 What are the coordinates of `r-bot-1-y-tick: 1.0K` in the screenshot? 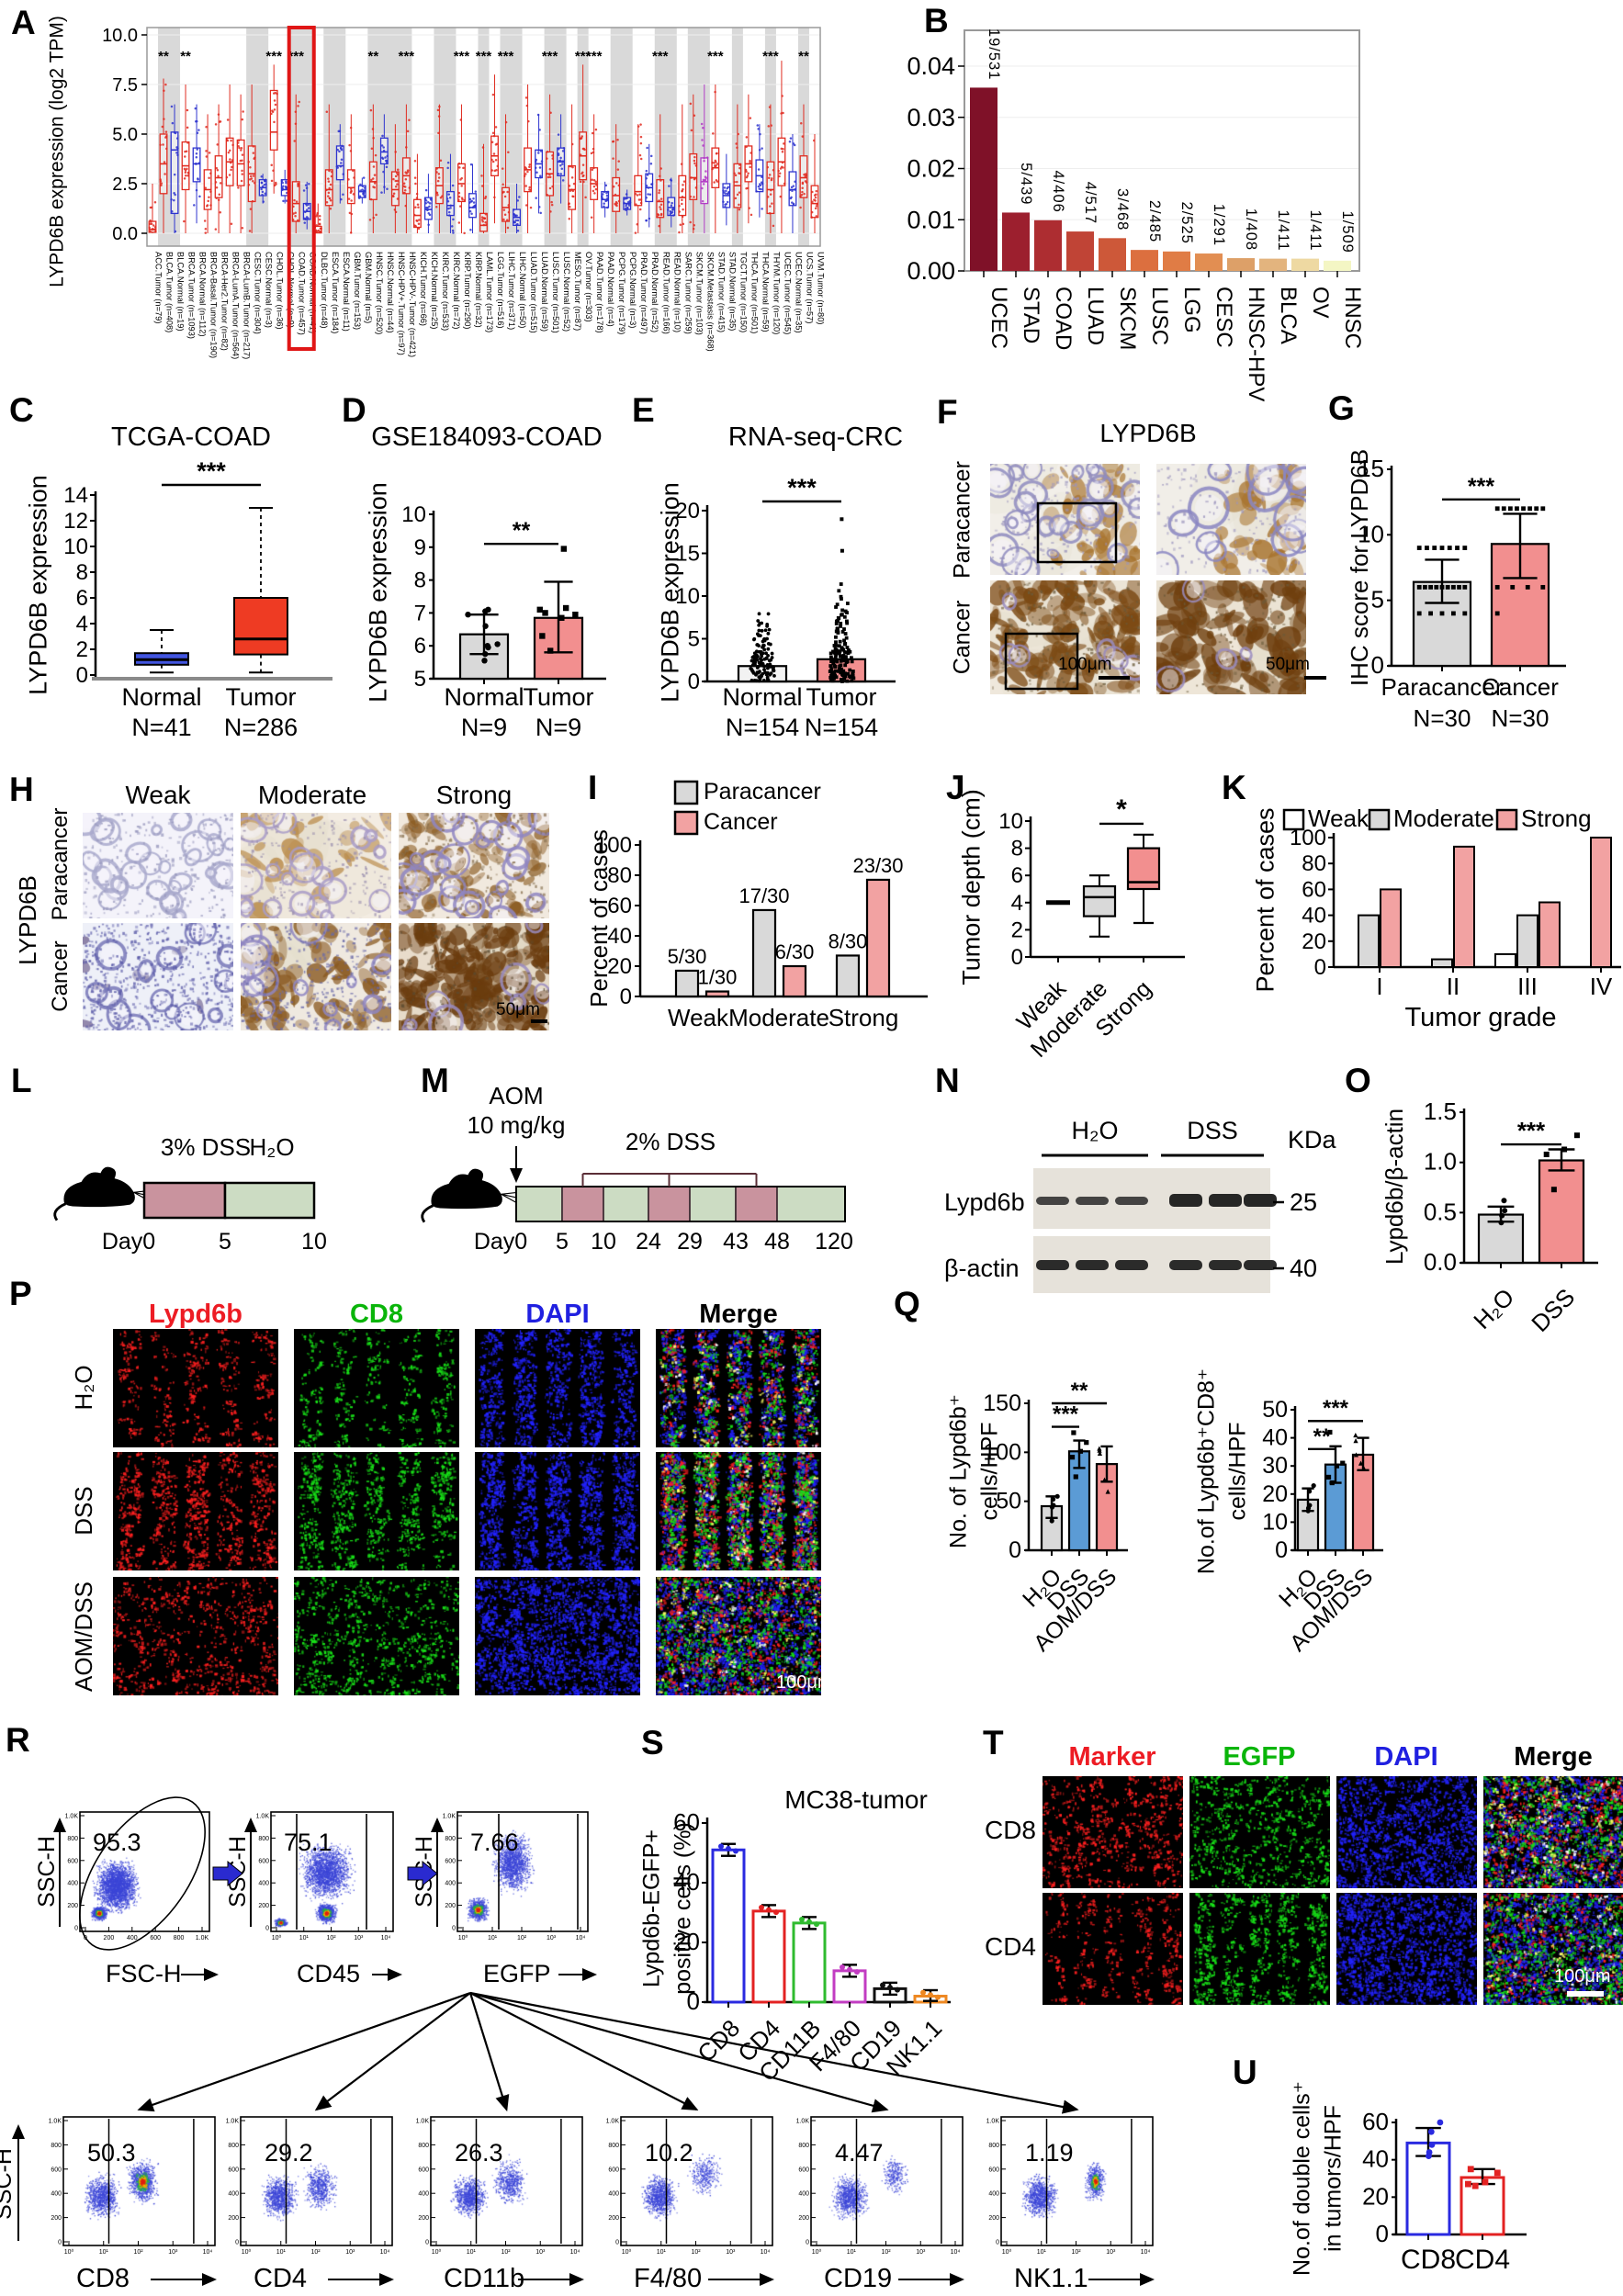 It's located at (233, 2122).